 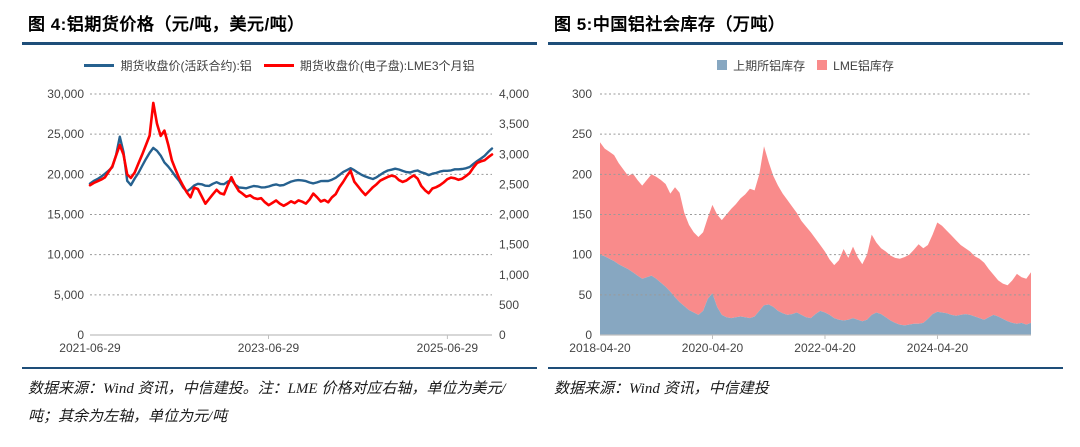 I want to click on legend-item-shfe-inventory: 上期所铝库存, so click(x=761, y=65).